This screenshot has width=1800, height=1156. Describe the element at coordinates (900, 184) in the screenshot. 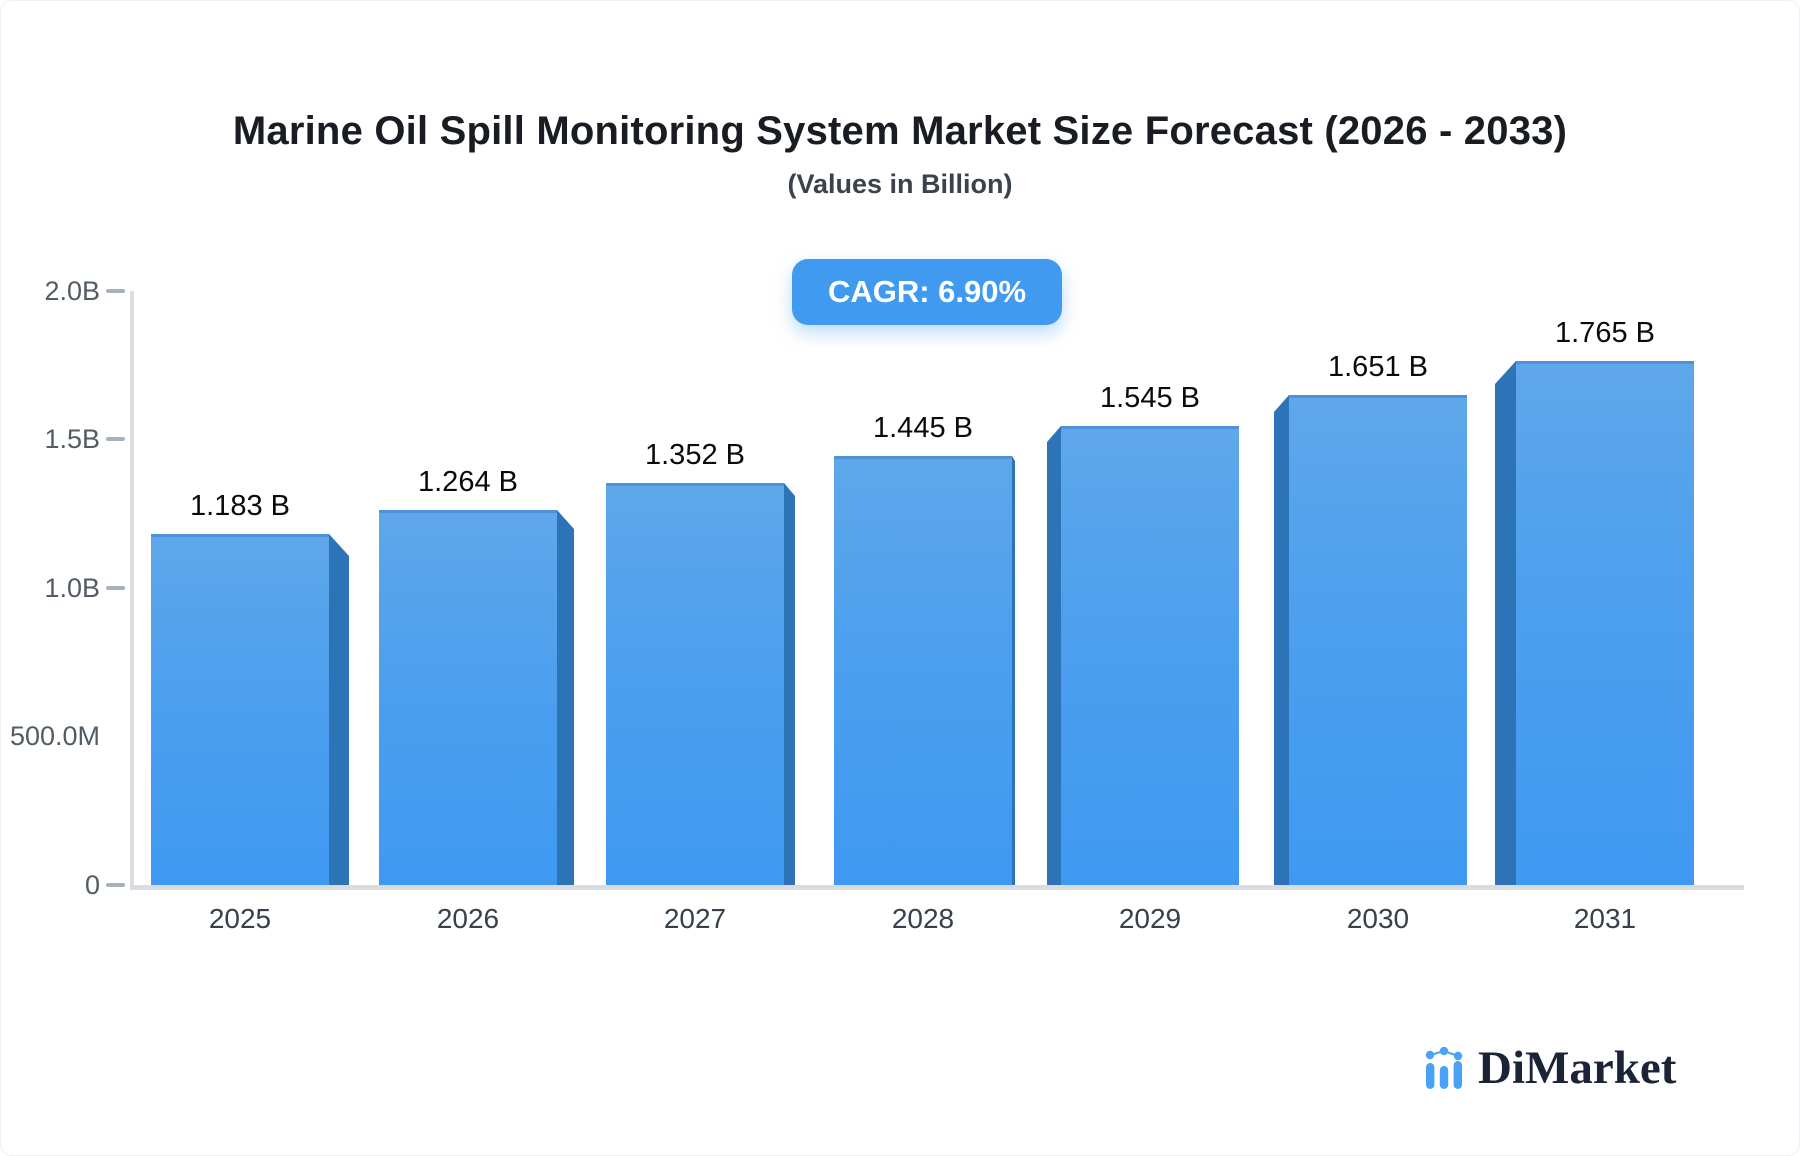

I see `chart-subtitle: (Values in Billion)` at that location.